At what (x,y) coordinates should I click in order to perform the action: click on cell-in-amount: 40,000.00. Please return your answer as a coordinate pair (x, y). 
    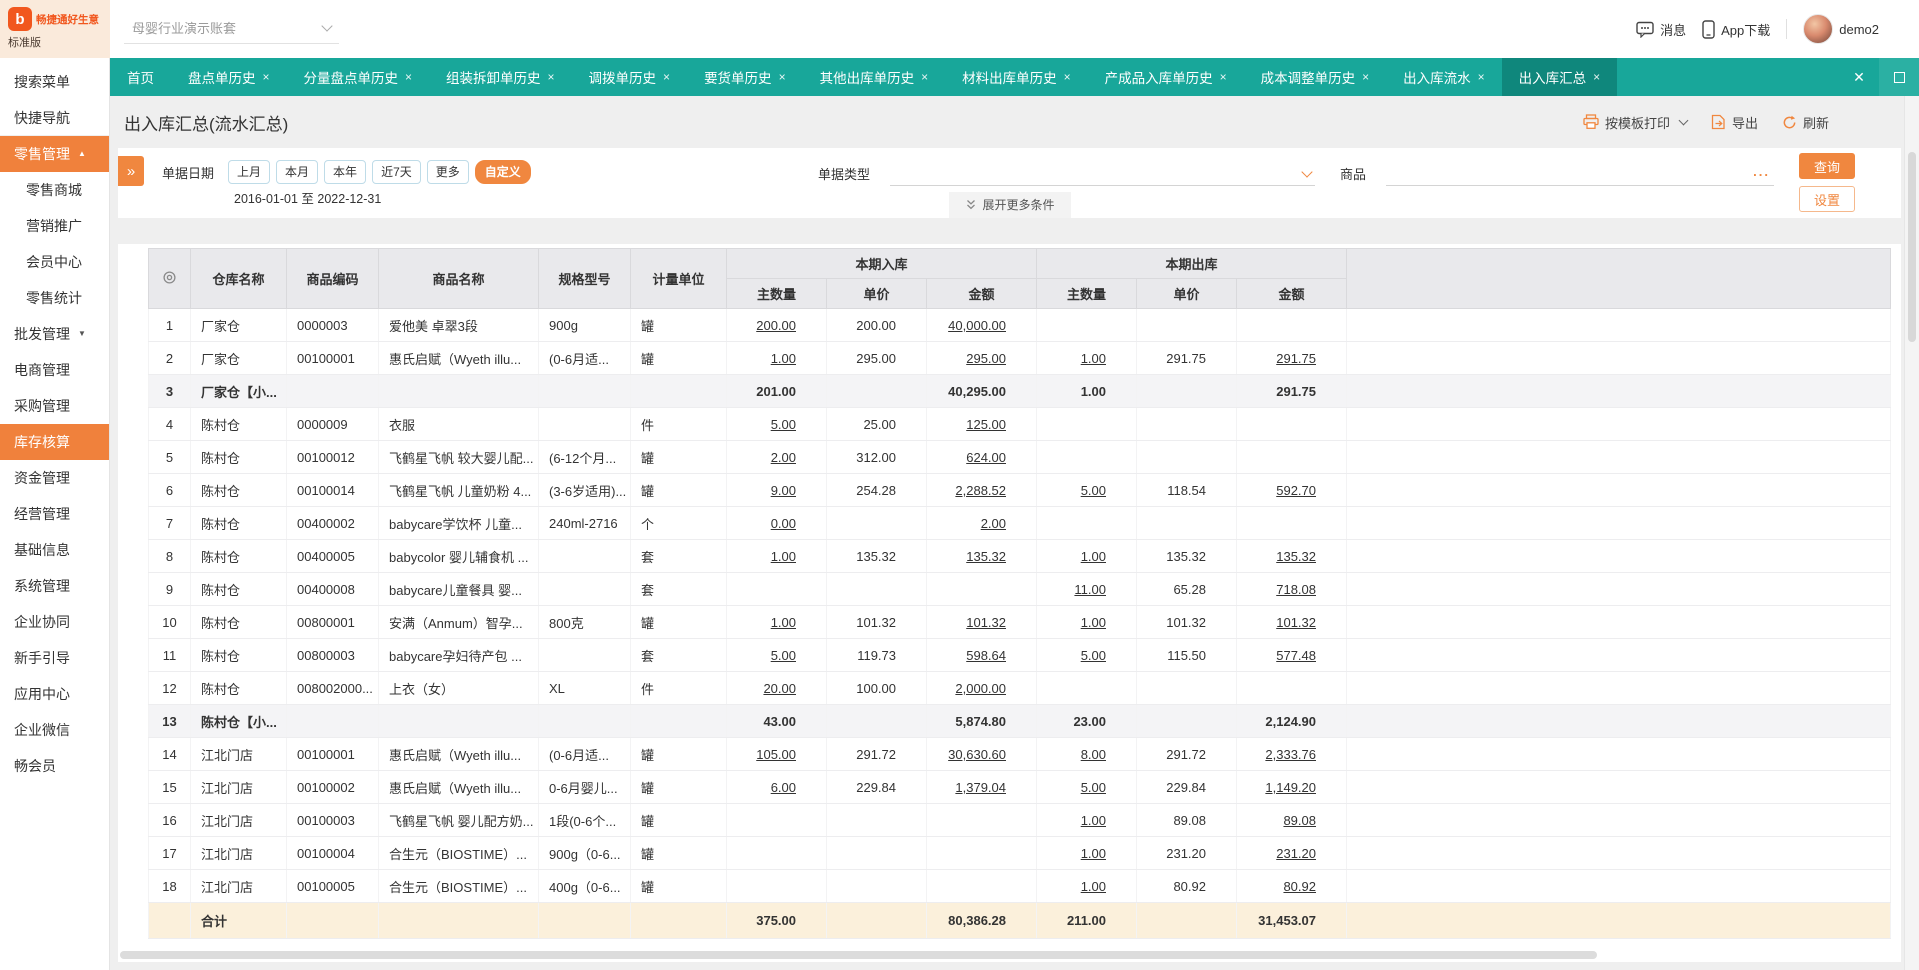
    Looking at the image, I should click on (981, 325).